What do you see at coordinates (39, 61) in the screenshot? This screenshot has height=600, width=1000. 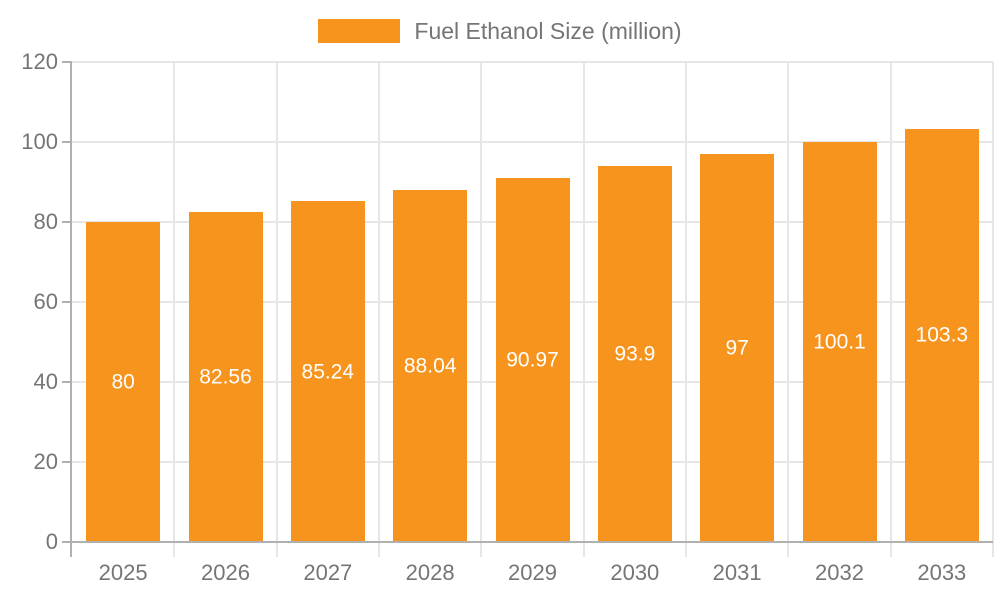 I see `y-axis-label: 120` at bounding box center [39, 61].